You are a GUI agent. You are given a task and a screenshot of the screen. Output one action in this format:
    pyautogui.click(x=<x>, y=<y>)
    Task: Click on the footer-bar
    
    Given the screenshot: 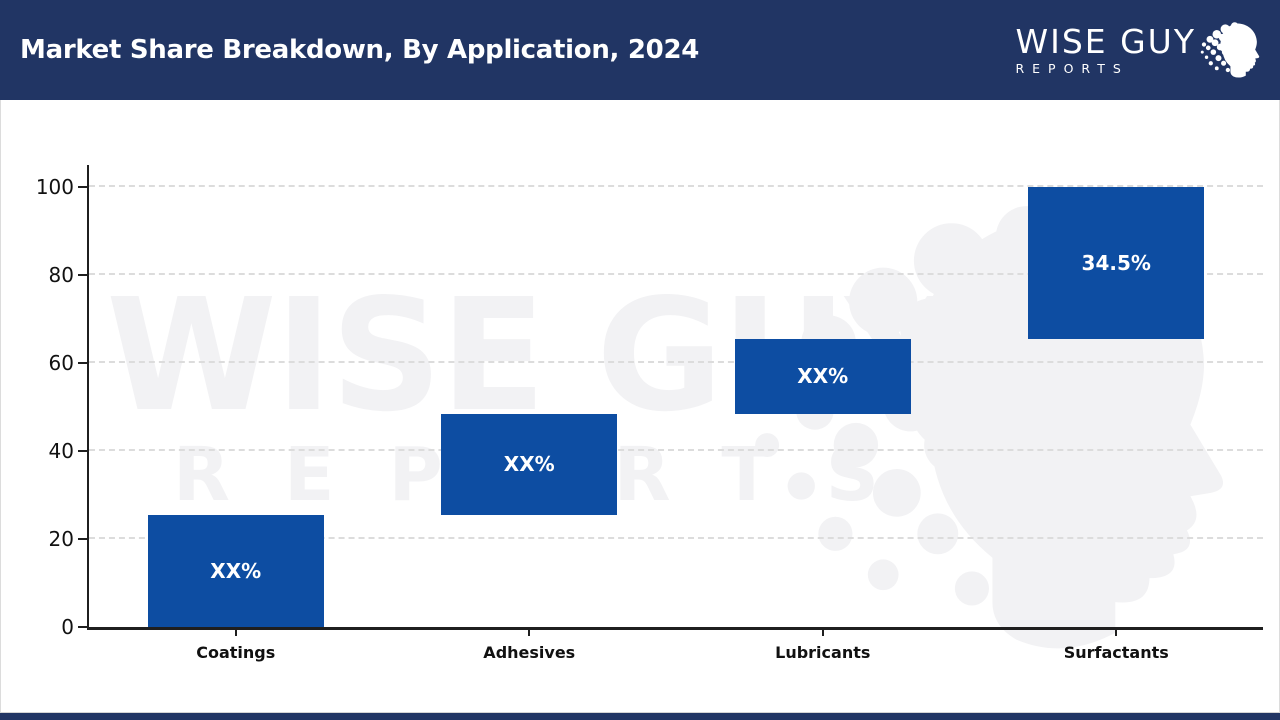 What is the action you would take?
    pyautogui.click(x=640, y=716)
    